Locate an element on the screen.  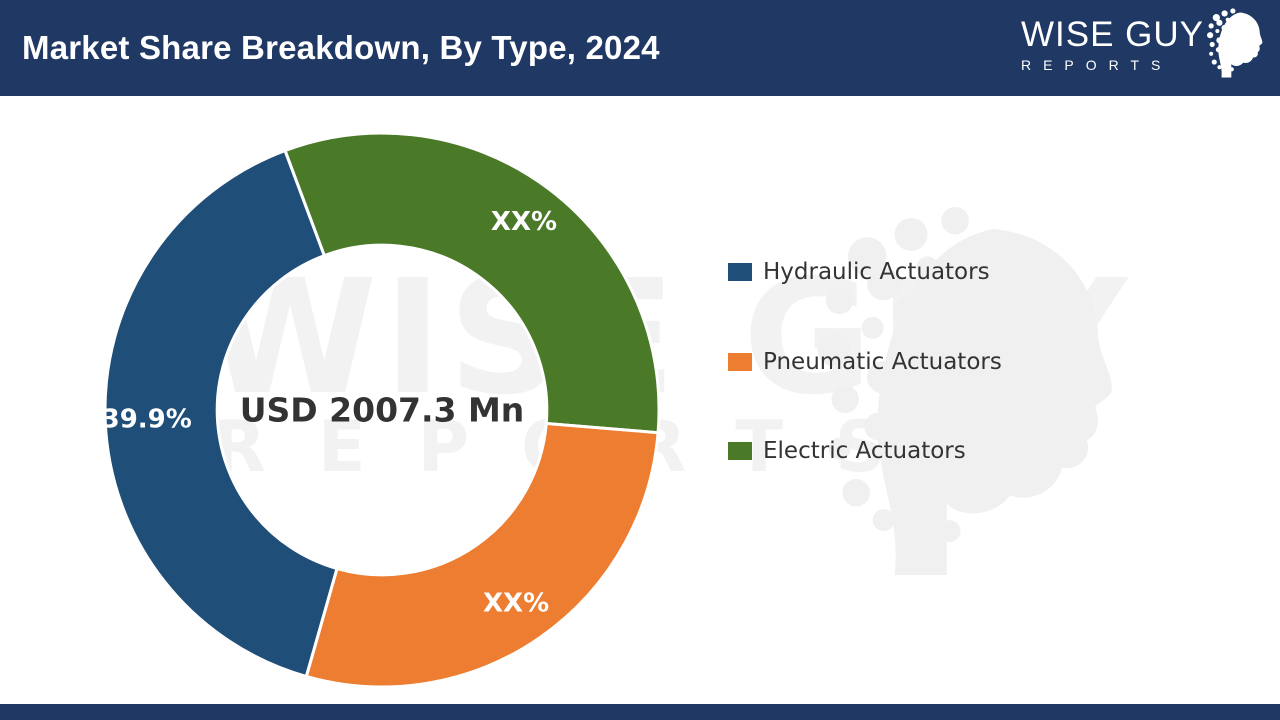
legend-label: Electric Actuators is located at coordinates (864, 451).